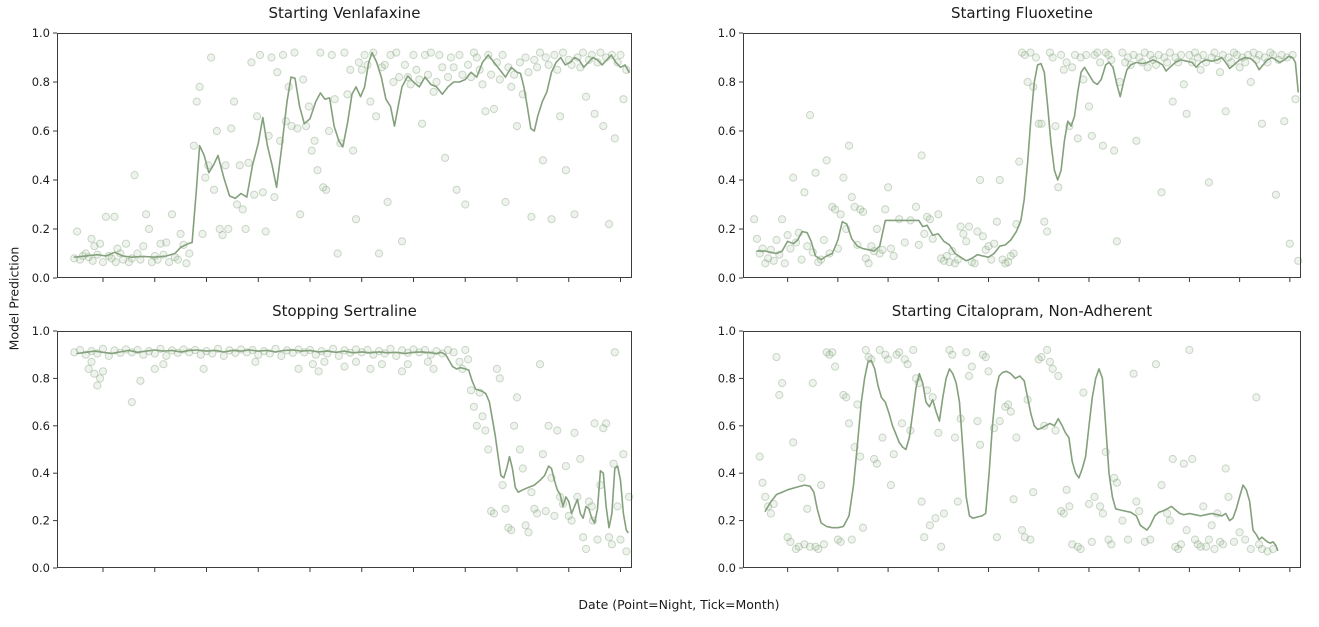 This screenshot has height=627, width=1319. What do you see at coordinates (344, 13) in the screenshot?
I see `subplot-title: Starting Venlafaxine` at bounding box center [344, 13].